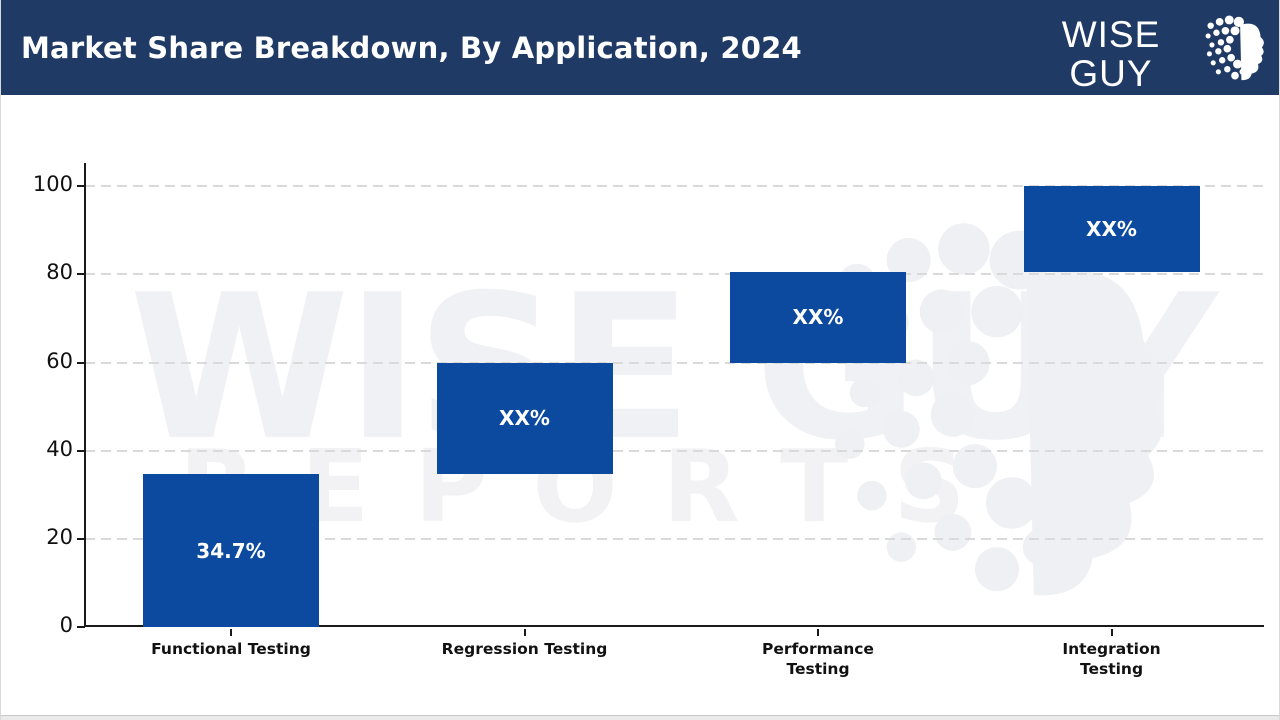 The height and width of the screenshot is (720, 1280). What do you see at coordinates (640, 717) in the screenshot?
I see `bottom-edge-strip` at bounding box center [640, 717].